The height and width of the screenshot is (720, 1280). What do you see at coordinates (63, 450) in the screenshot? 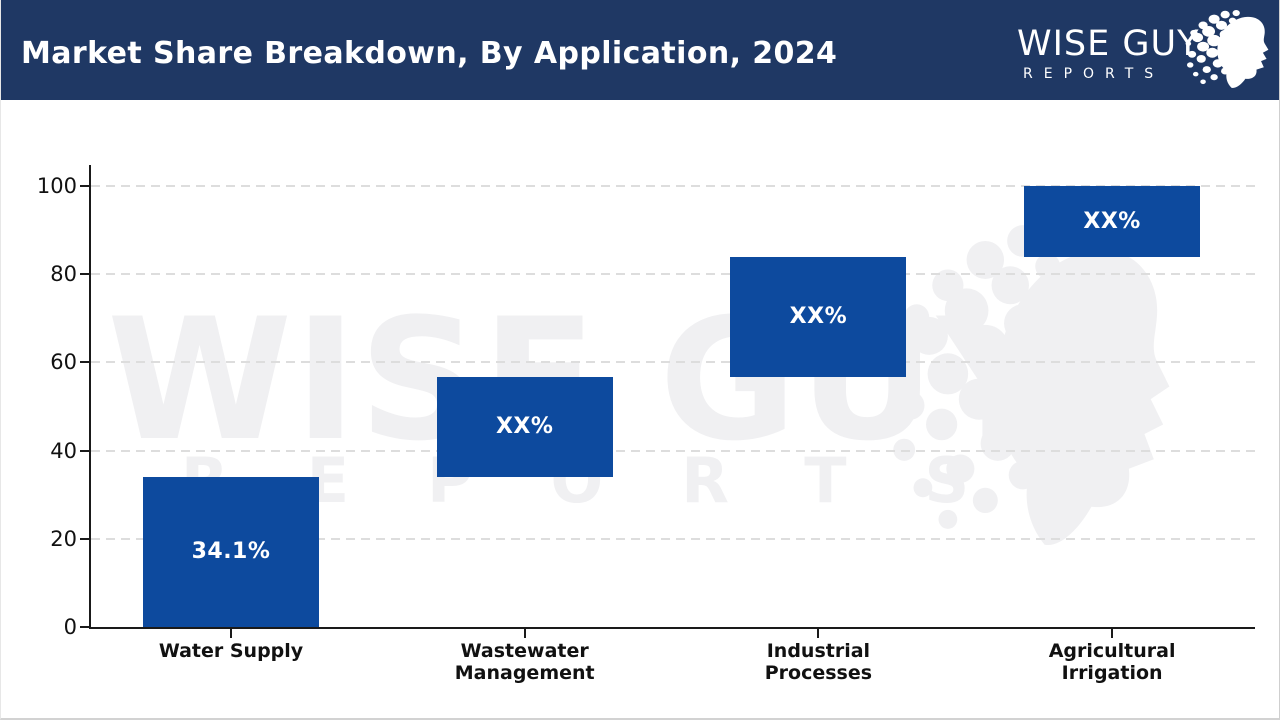
I see `y-tick-label-40: 40` at bounding box center [63, 450].